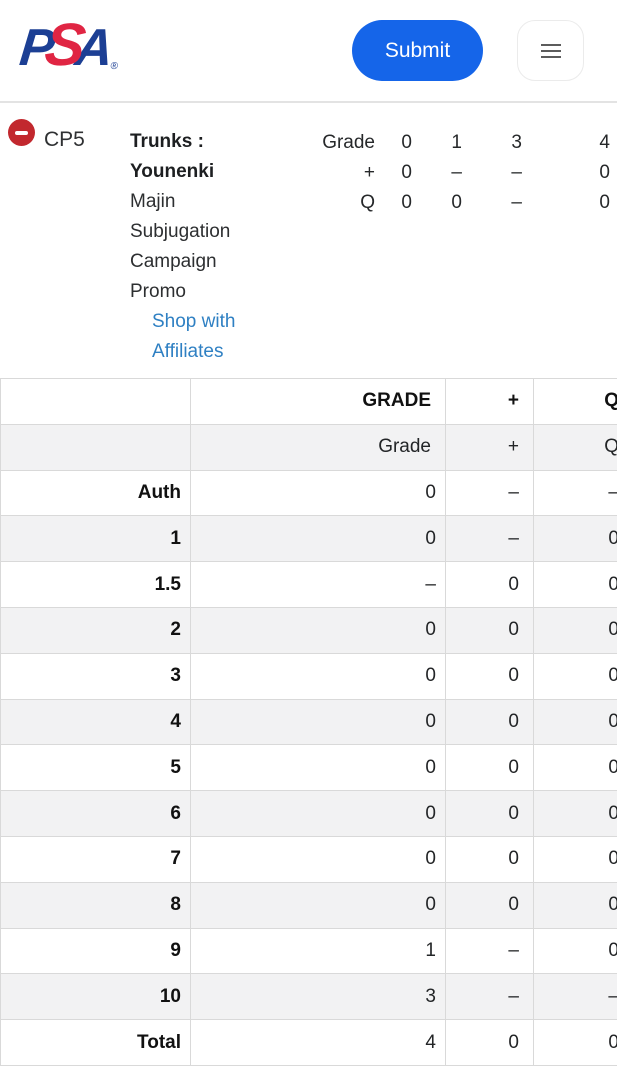 The height and width of the screenshot is (1080, 617). Describe the element at coordinates (194, 336) in the screenshot. I see `shop-affiliates-link: Shop with Affiliates` at that location.